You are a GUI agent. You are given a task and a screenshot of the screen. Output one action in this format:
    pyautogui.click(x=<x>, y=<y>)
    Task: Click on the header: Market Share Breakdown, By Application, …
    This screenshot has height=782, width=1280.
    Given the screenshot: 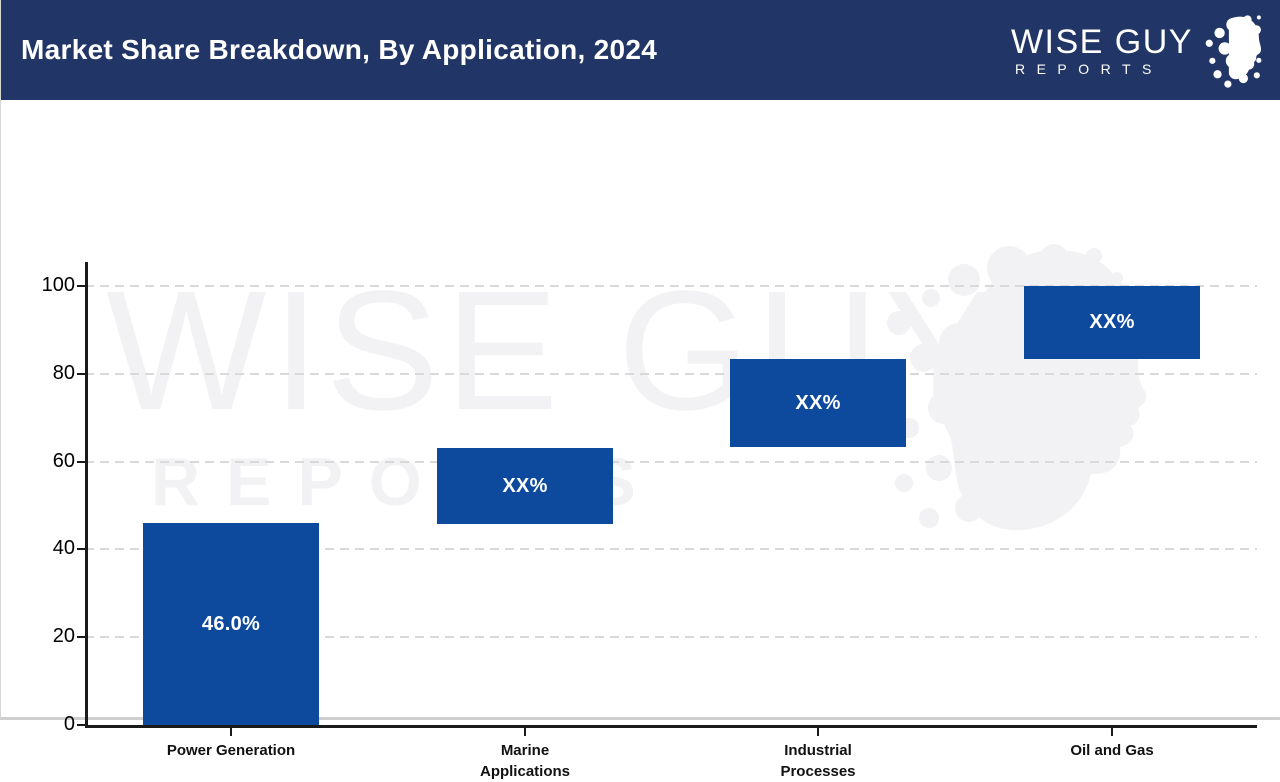 What is the action you would take?
    pyautogui.click(x=640, y=50)
    